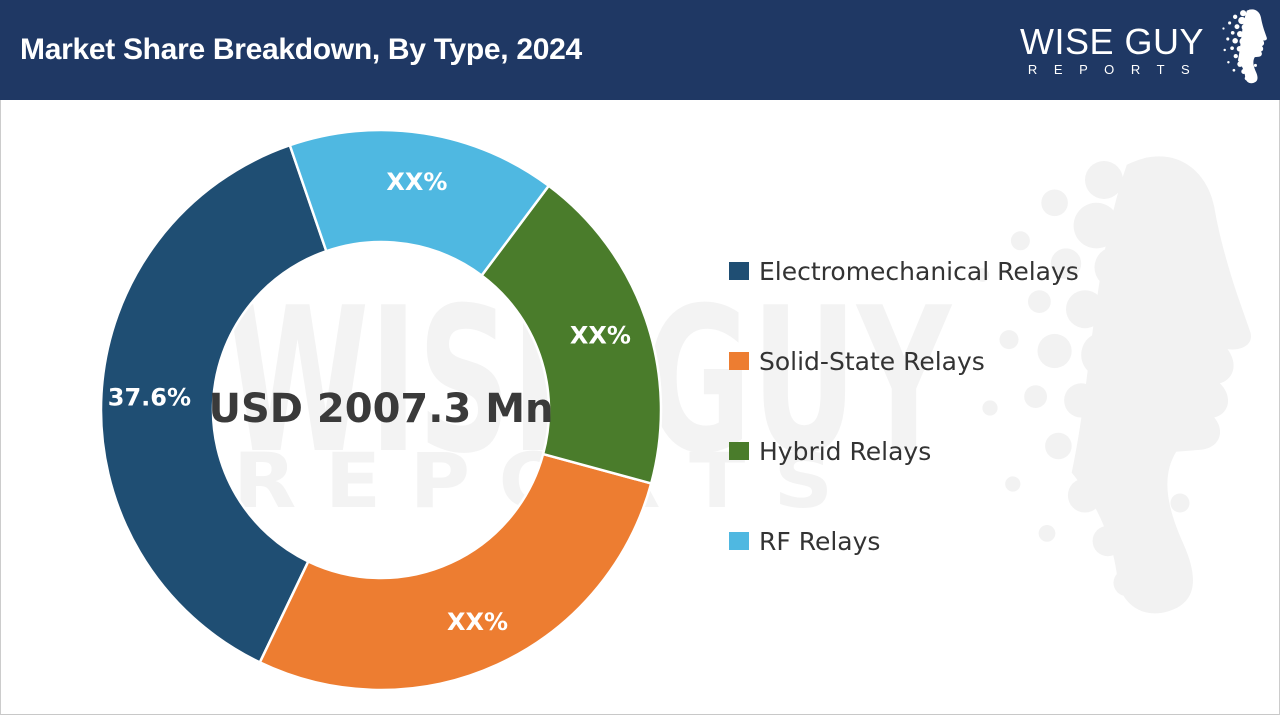 The height and width of the screenshot is (720, 1280). I want to click on logo-wordmark: WISE GUY R E P O R T S, so click(1112, 50).